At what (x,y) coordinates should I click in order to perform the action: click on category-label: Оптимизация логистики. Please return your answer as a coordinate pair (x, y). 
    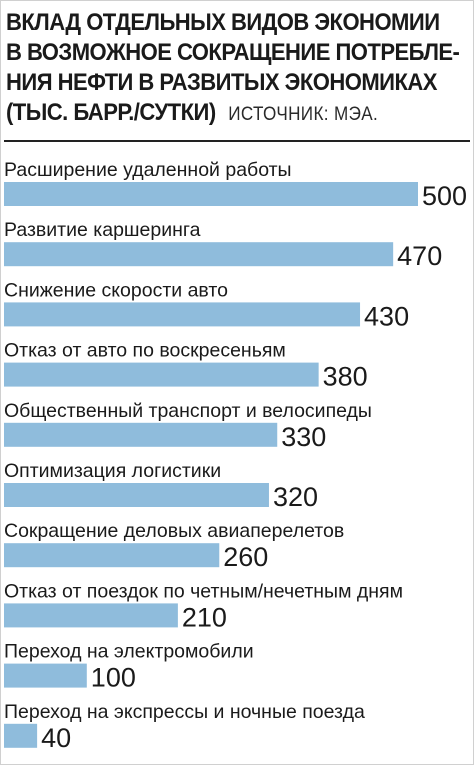
    Looking at the image, I should click on (112, 471).